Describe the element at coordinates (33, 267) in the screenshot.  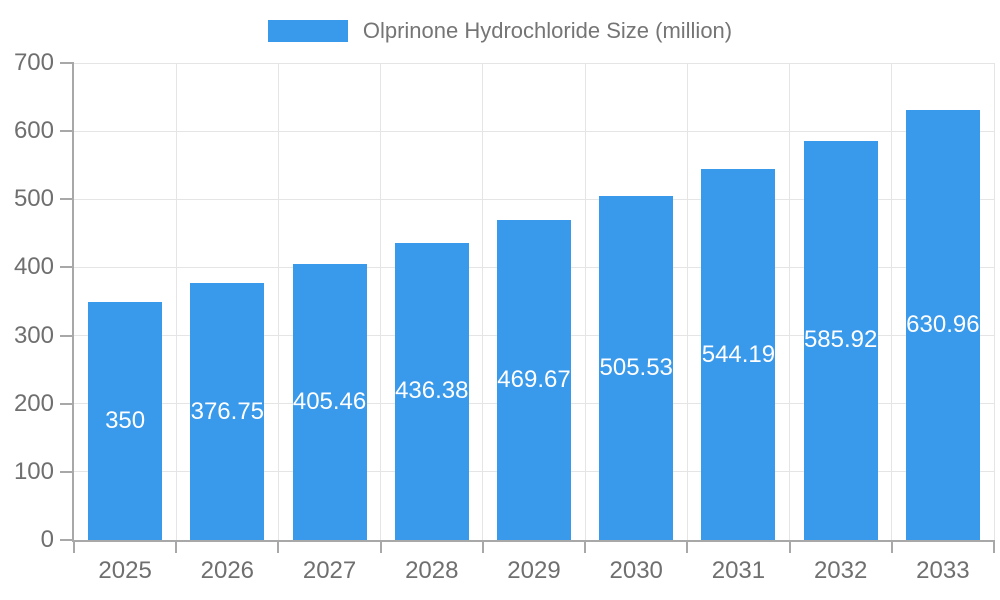
I see `y-tick-label: 400` at that location.